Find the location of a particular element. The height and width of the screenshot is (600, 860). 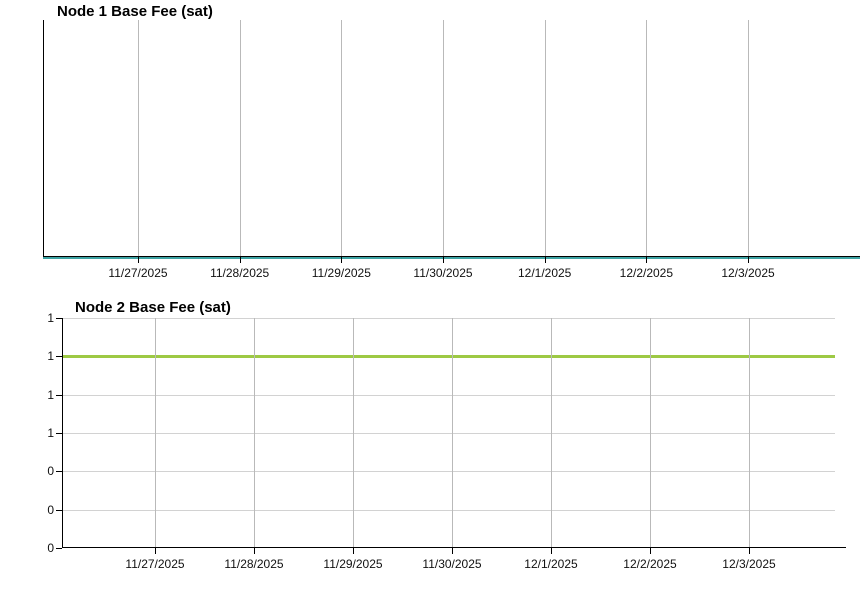

chart-title: Node 1 Base Fee (sat) is located at coordinates (135, 11).